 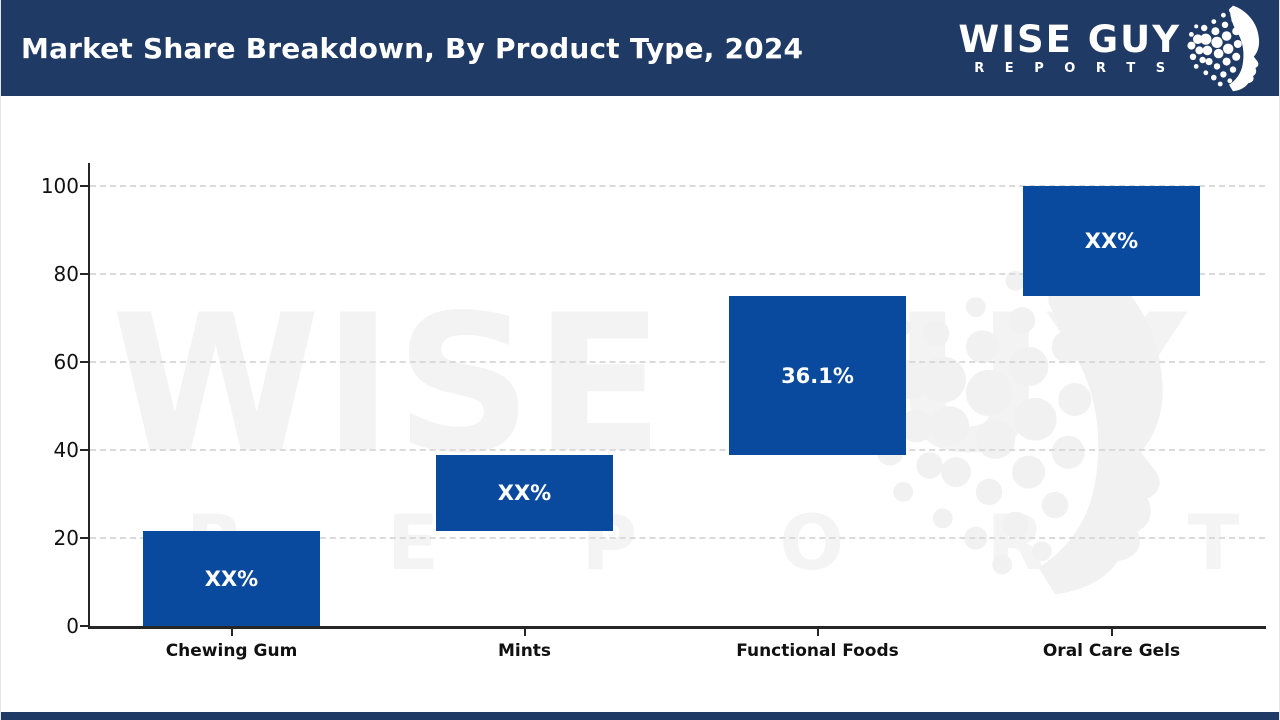 I want to click on y-tick-label-100: 100, so click(x=59, y=186).